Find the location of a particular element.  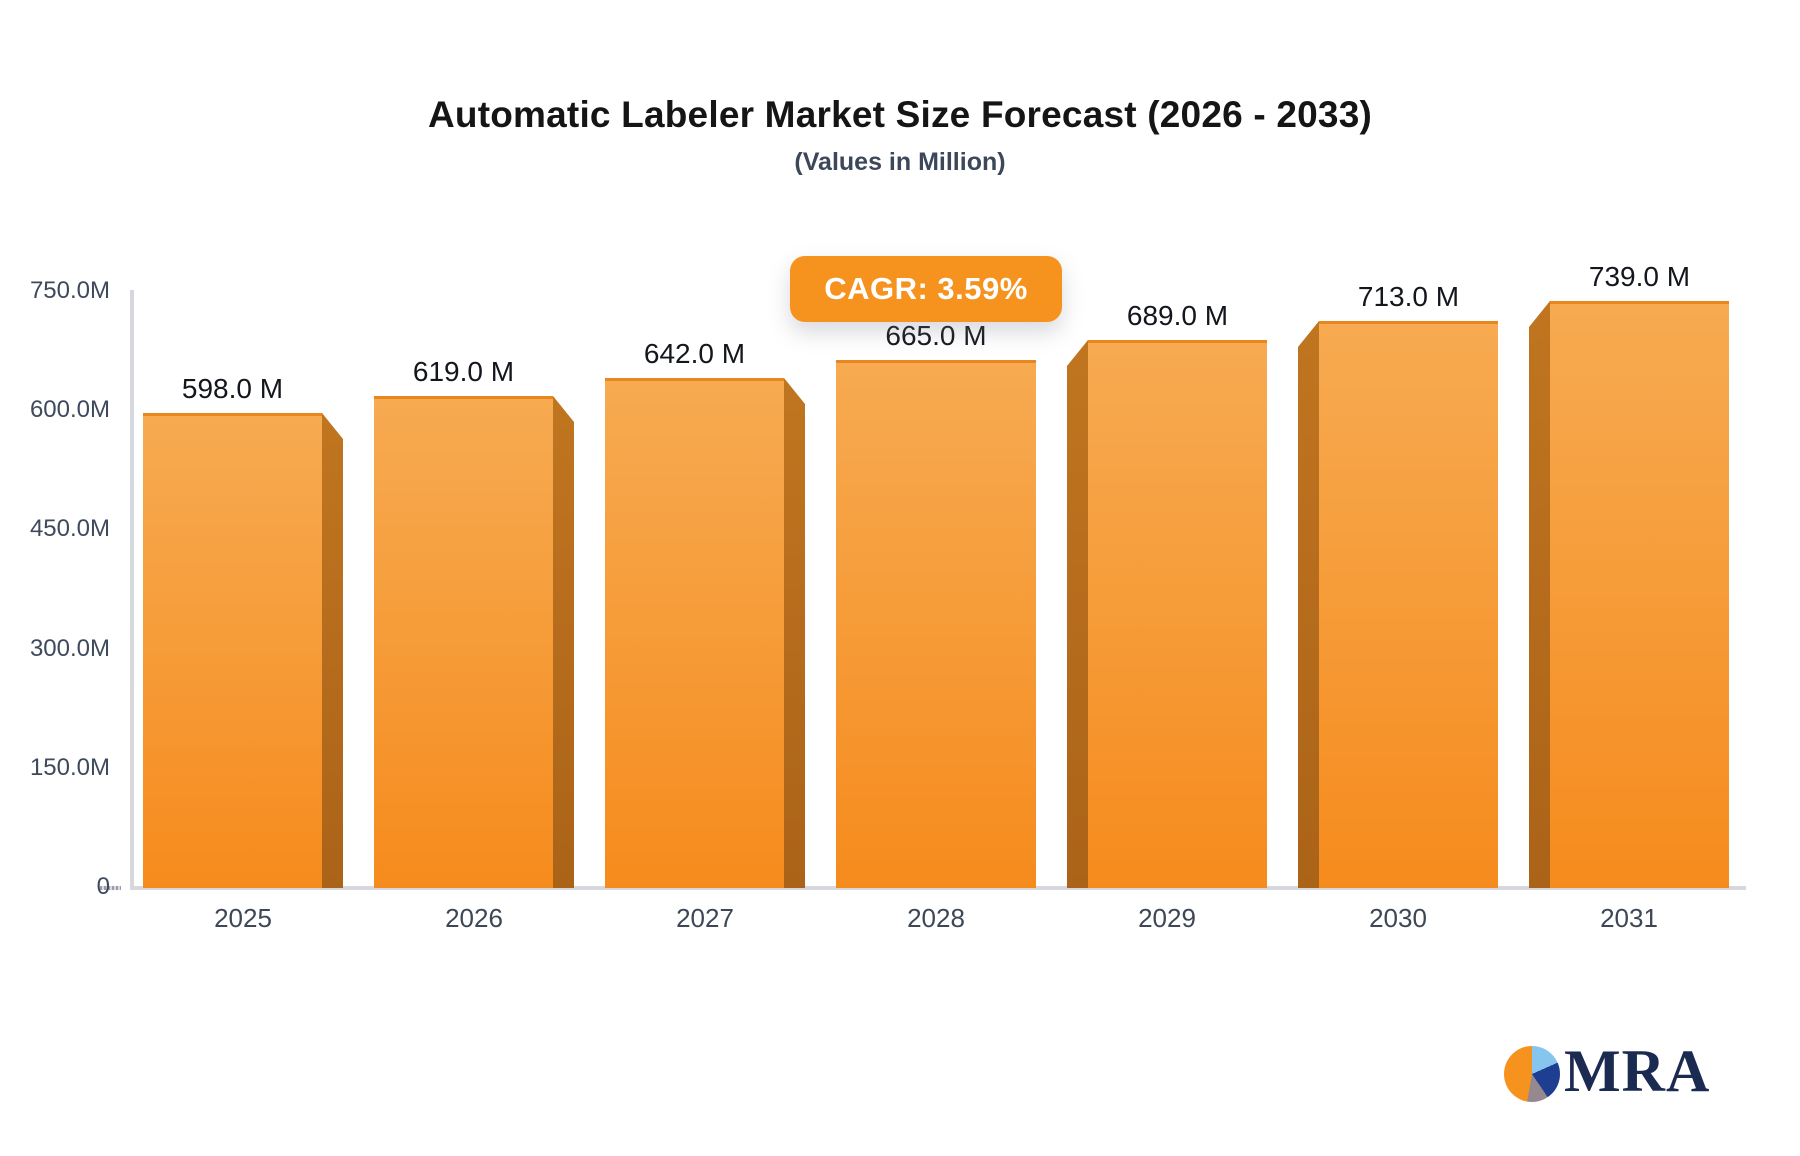

bar-2028 is located at coordinates (936, 624).